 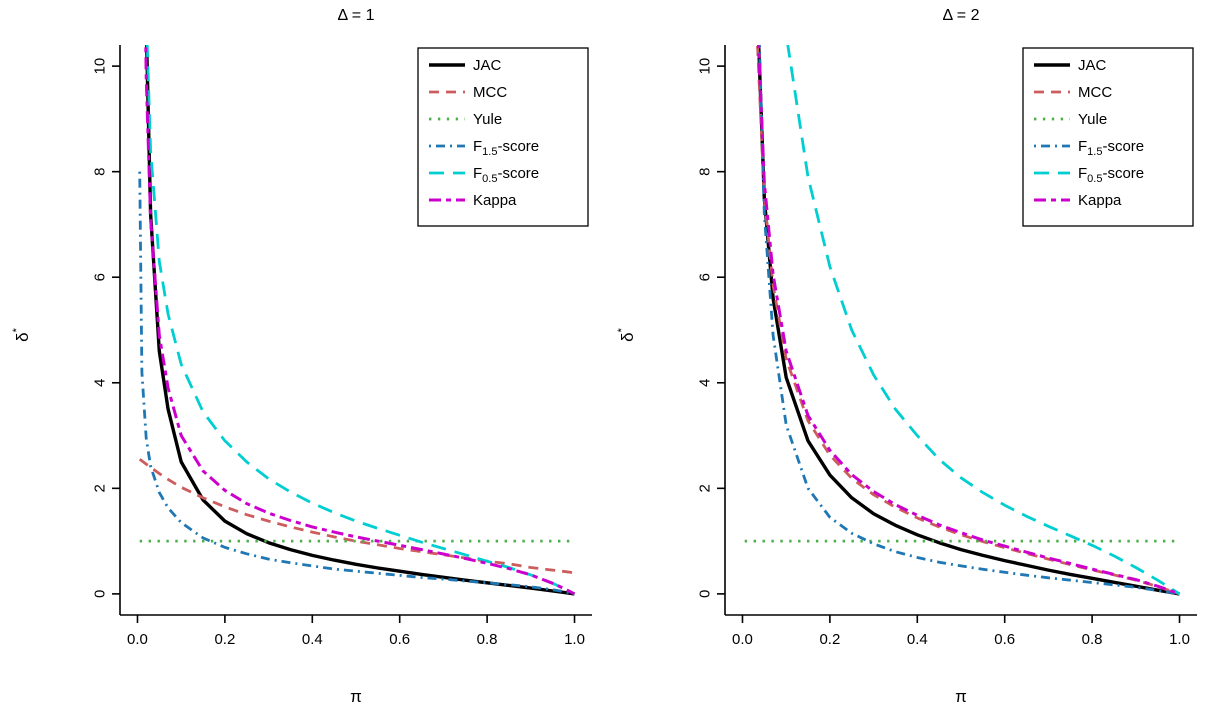 I want to click on panel-title: Δ = 1, so click(x=356, y=15).